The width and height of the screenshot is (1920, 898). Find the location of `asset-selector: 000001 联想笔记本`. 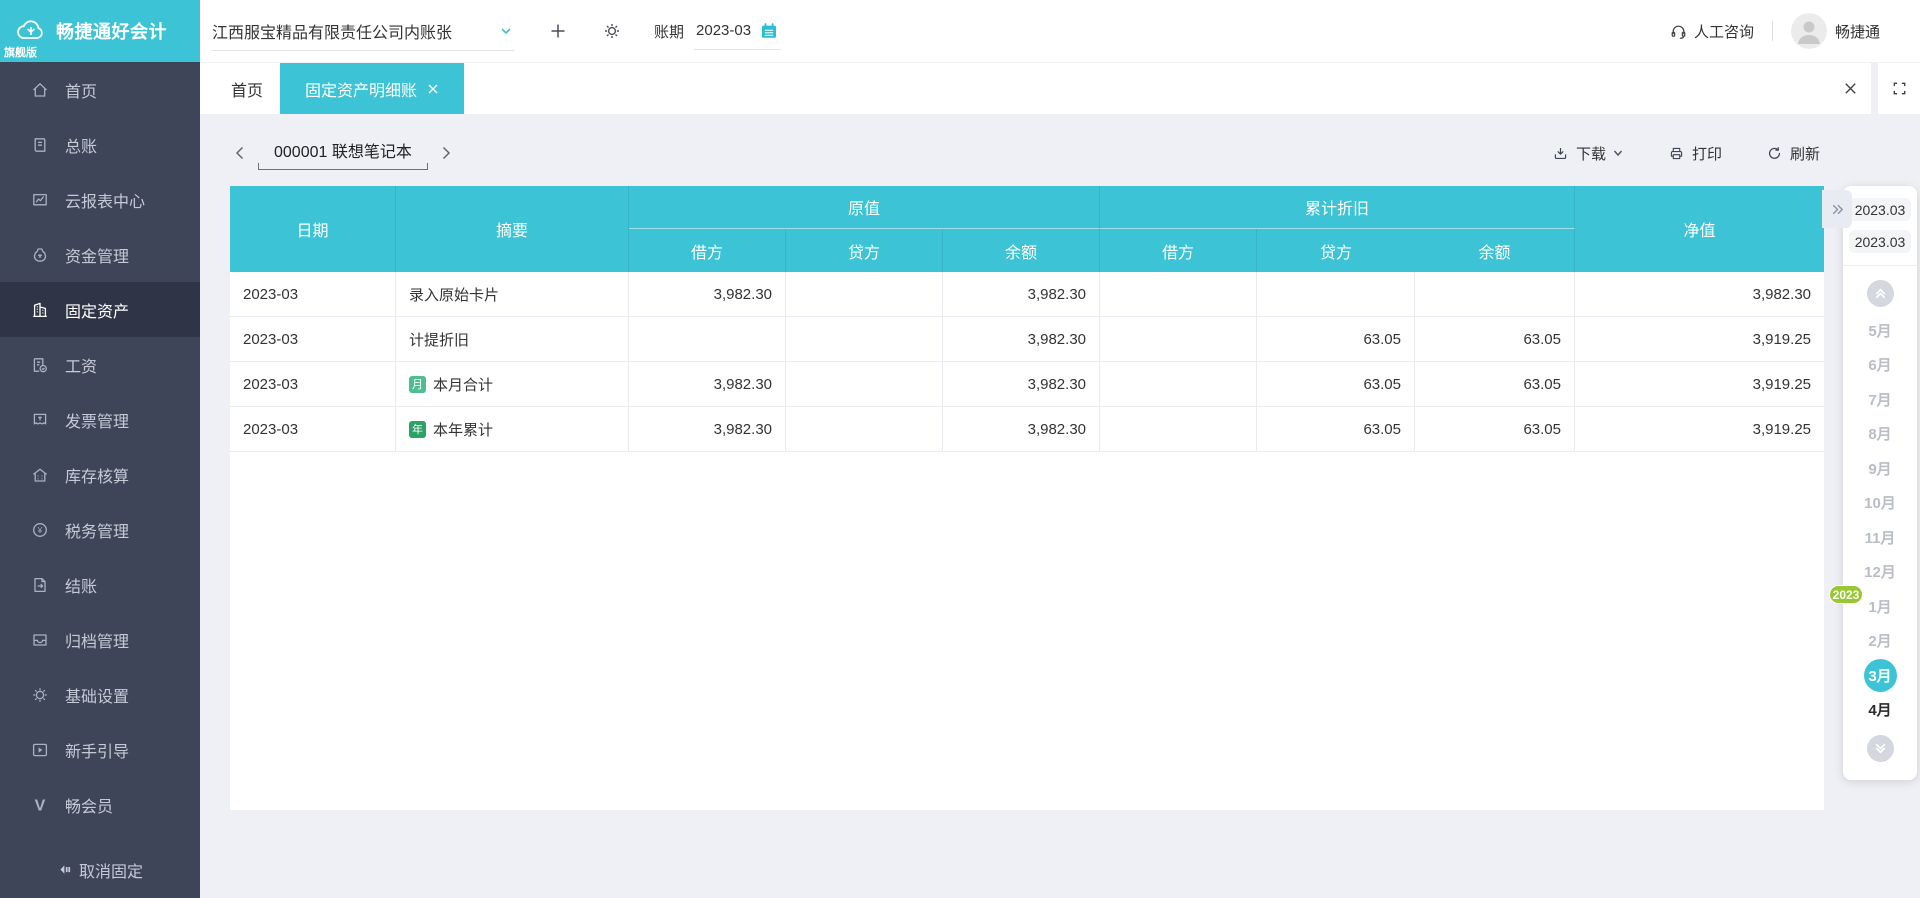

asset-selector: 000001 联想笔记本 is located at coordinates (343, 153).